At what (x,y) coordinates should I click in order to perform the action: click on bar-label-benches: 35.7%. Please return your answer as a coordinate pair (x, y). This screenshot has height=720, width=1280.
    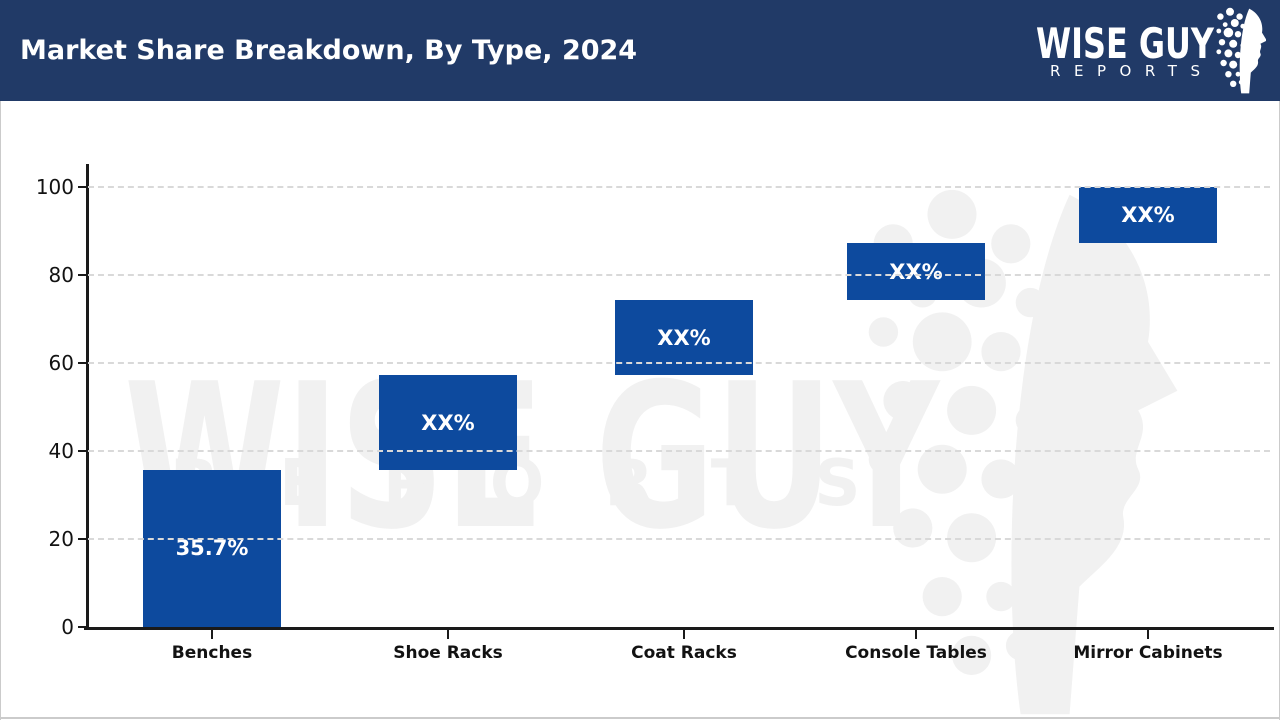
    Looking at the image, I should click on (212, 548).